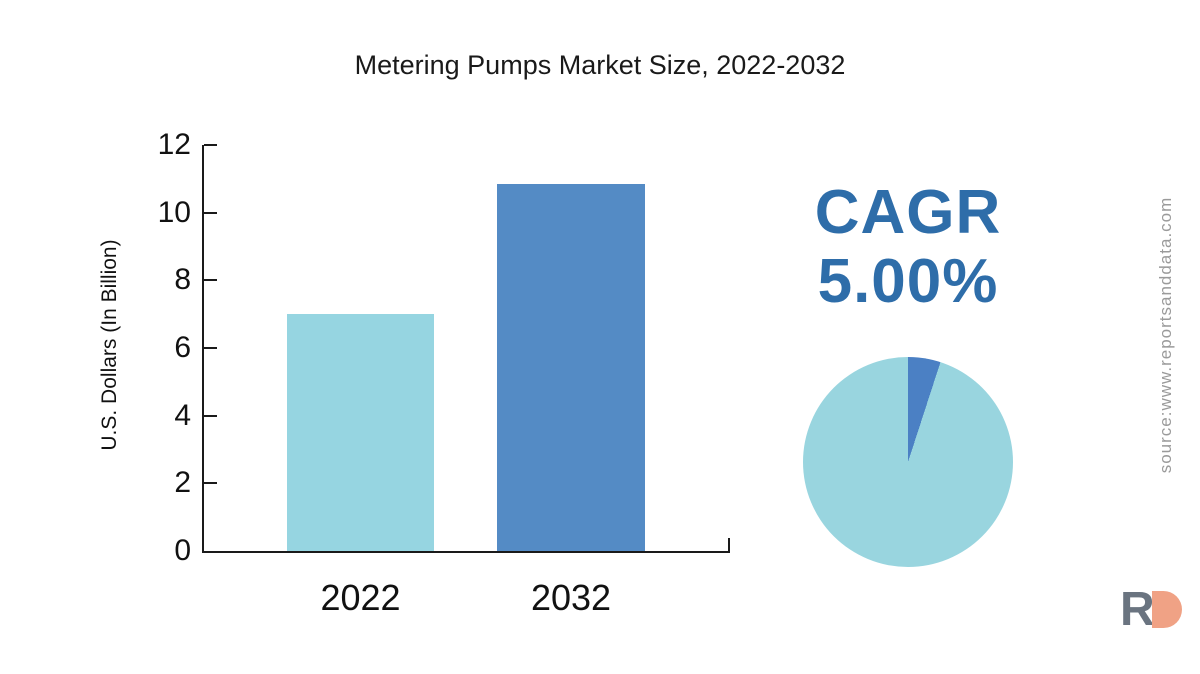  Describe the element at coordinates (729, 544) in the screenshot. I see `x-axis-end-tick` at that location.